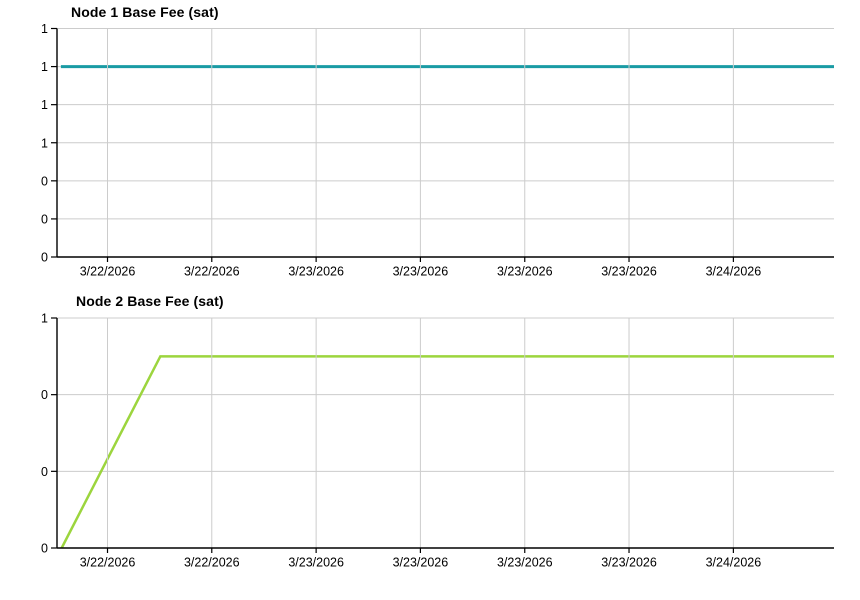  What do you see at coordinates (150, 301) in the screenshot?
I see `chart2-title: Node 2 Base Fee (sat)` at bounding box center [150, 301].